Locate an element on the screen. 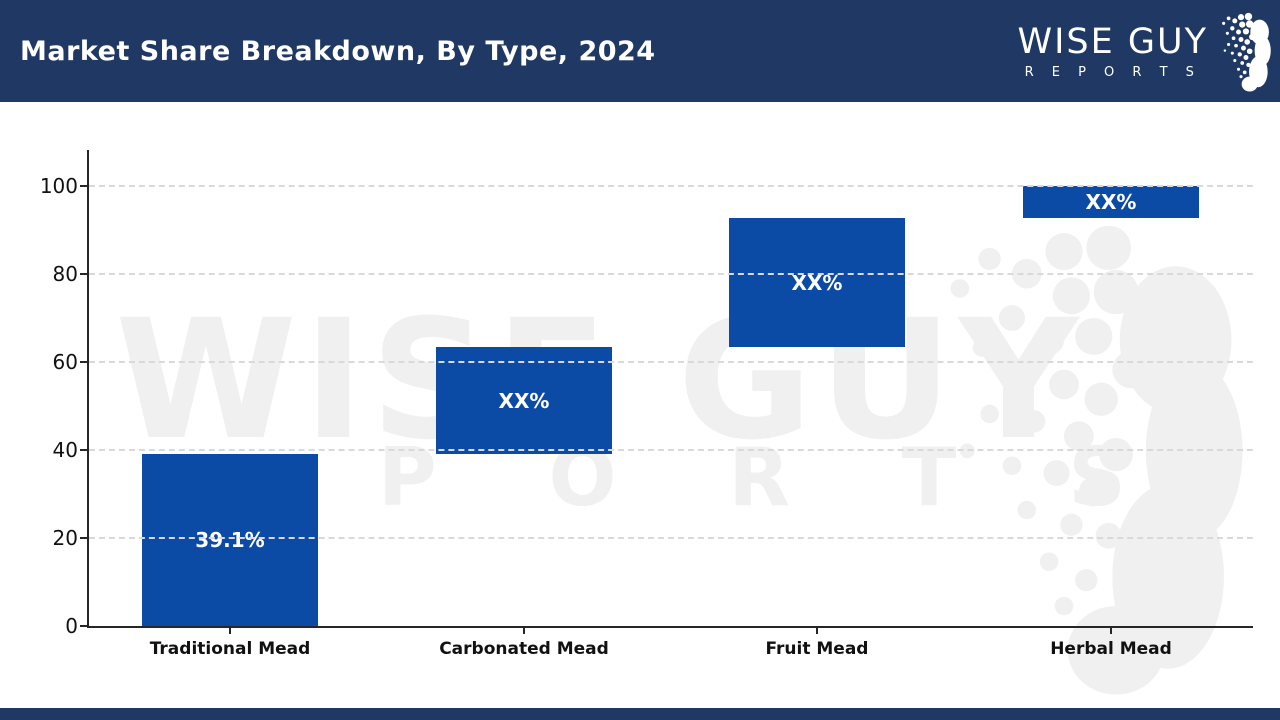 This screenshot has width=1280, height=720. logo-text: WISE GUY R E P O R T S is located at coordinates (1112, 51).